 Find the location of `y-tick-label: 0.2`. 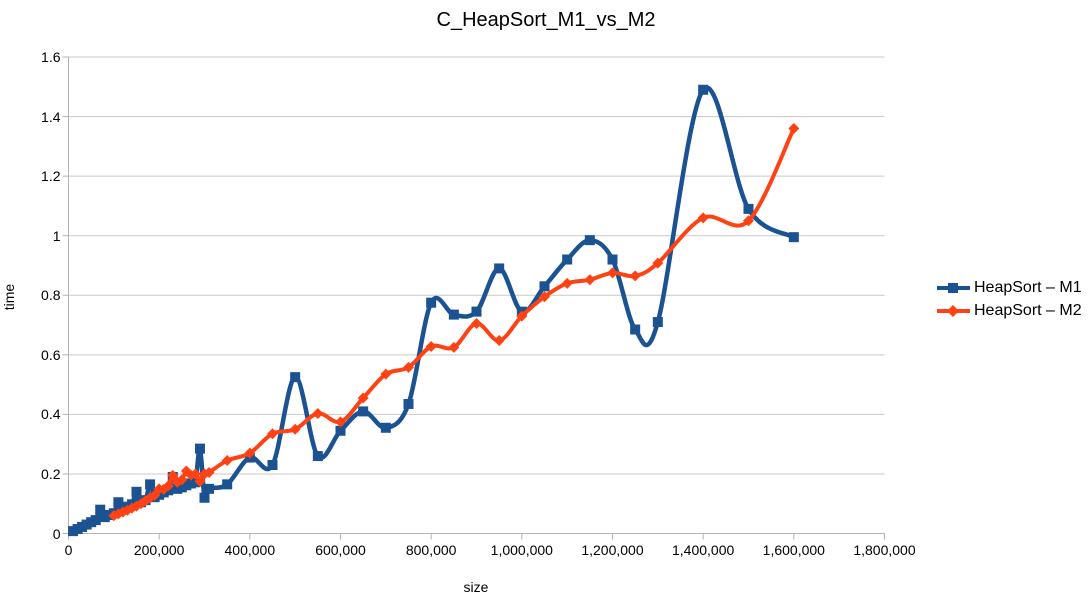

y-tick-label: 0.2 is located at coordinates (51, 473).